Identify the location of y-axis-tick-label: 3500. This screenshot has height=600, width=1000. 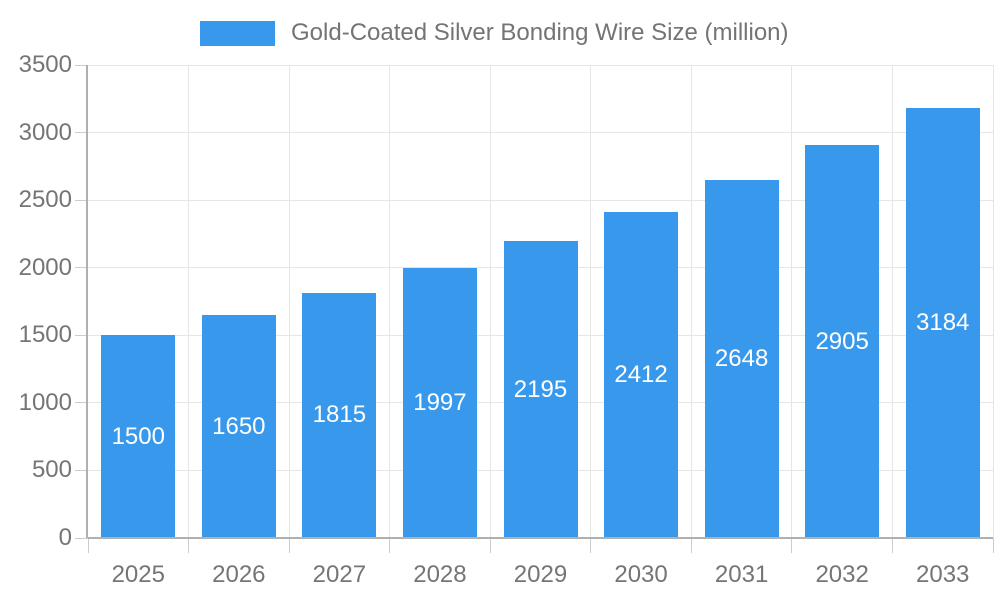
(45, 64).